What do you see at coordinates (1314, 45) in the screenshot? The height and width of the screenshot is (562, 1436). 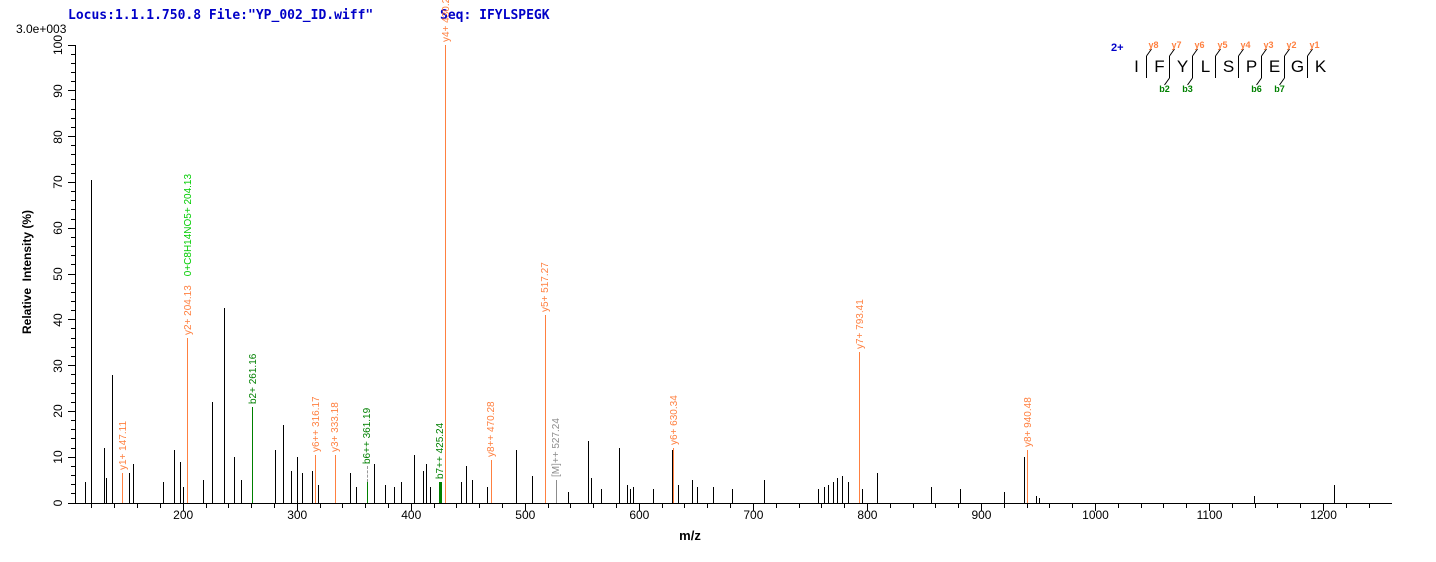 I see `y-ion-label: y1` at bounding box center [1314, 45].